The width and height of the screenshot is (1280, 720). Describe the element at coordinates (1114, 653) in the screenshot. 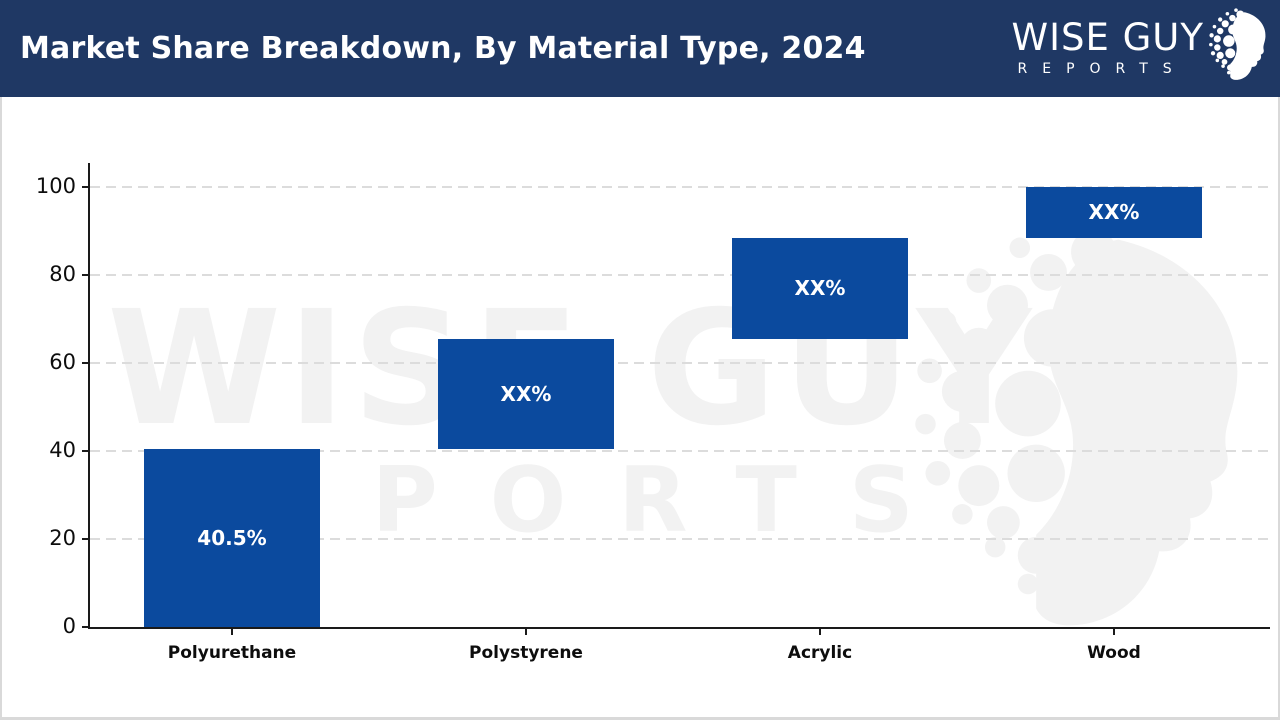

I see `x-tick-label: Wood` at that location.